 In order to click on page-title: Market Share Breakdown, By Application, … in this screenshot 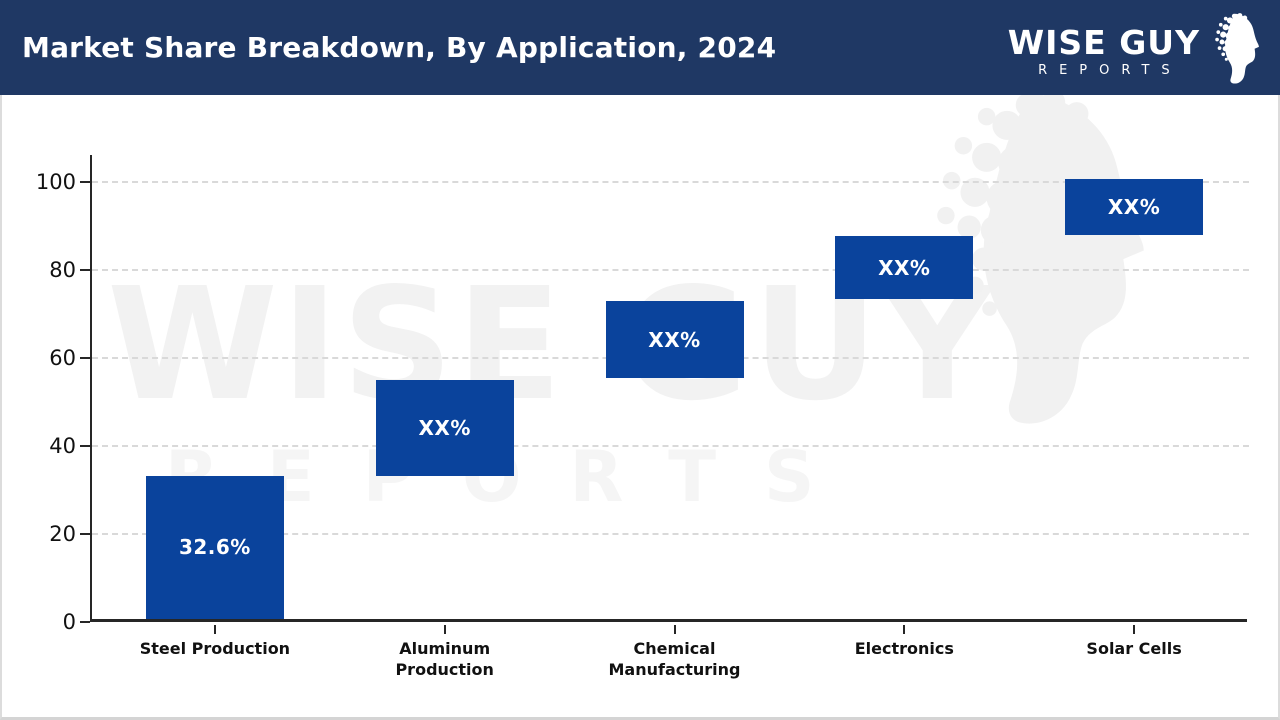, I will do `click(399, 47)`.